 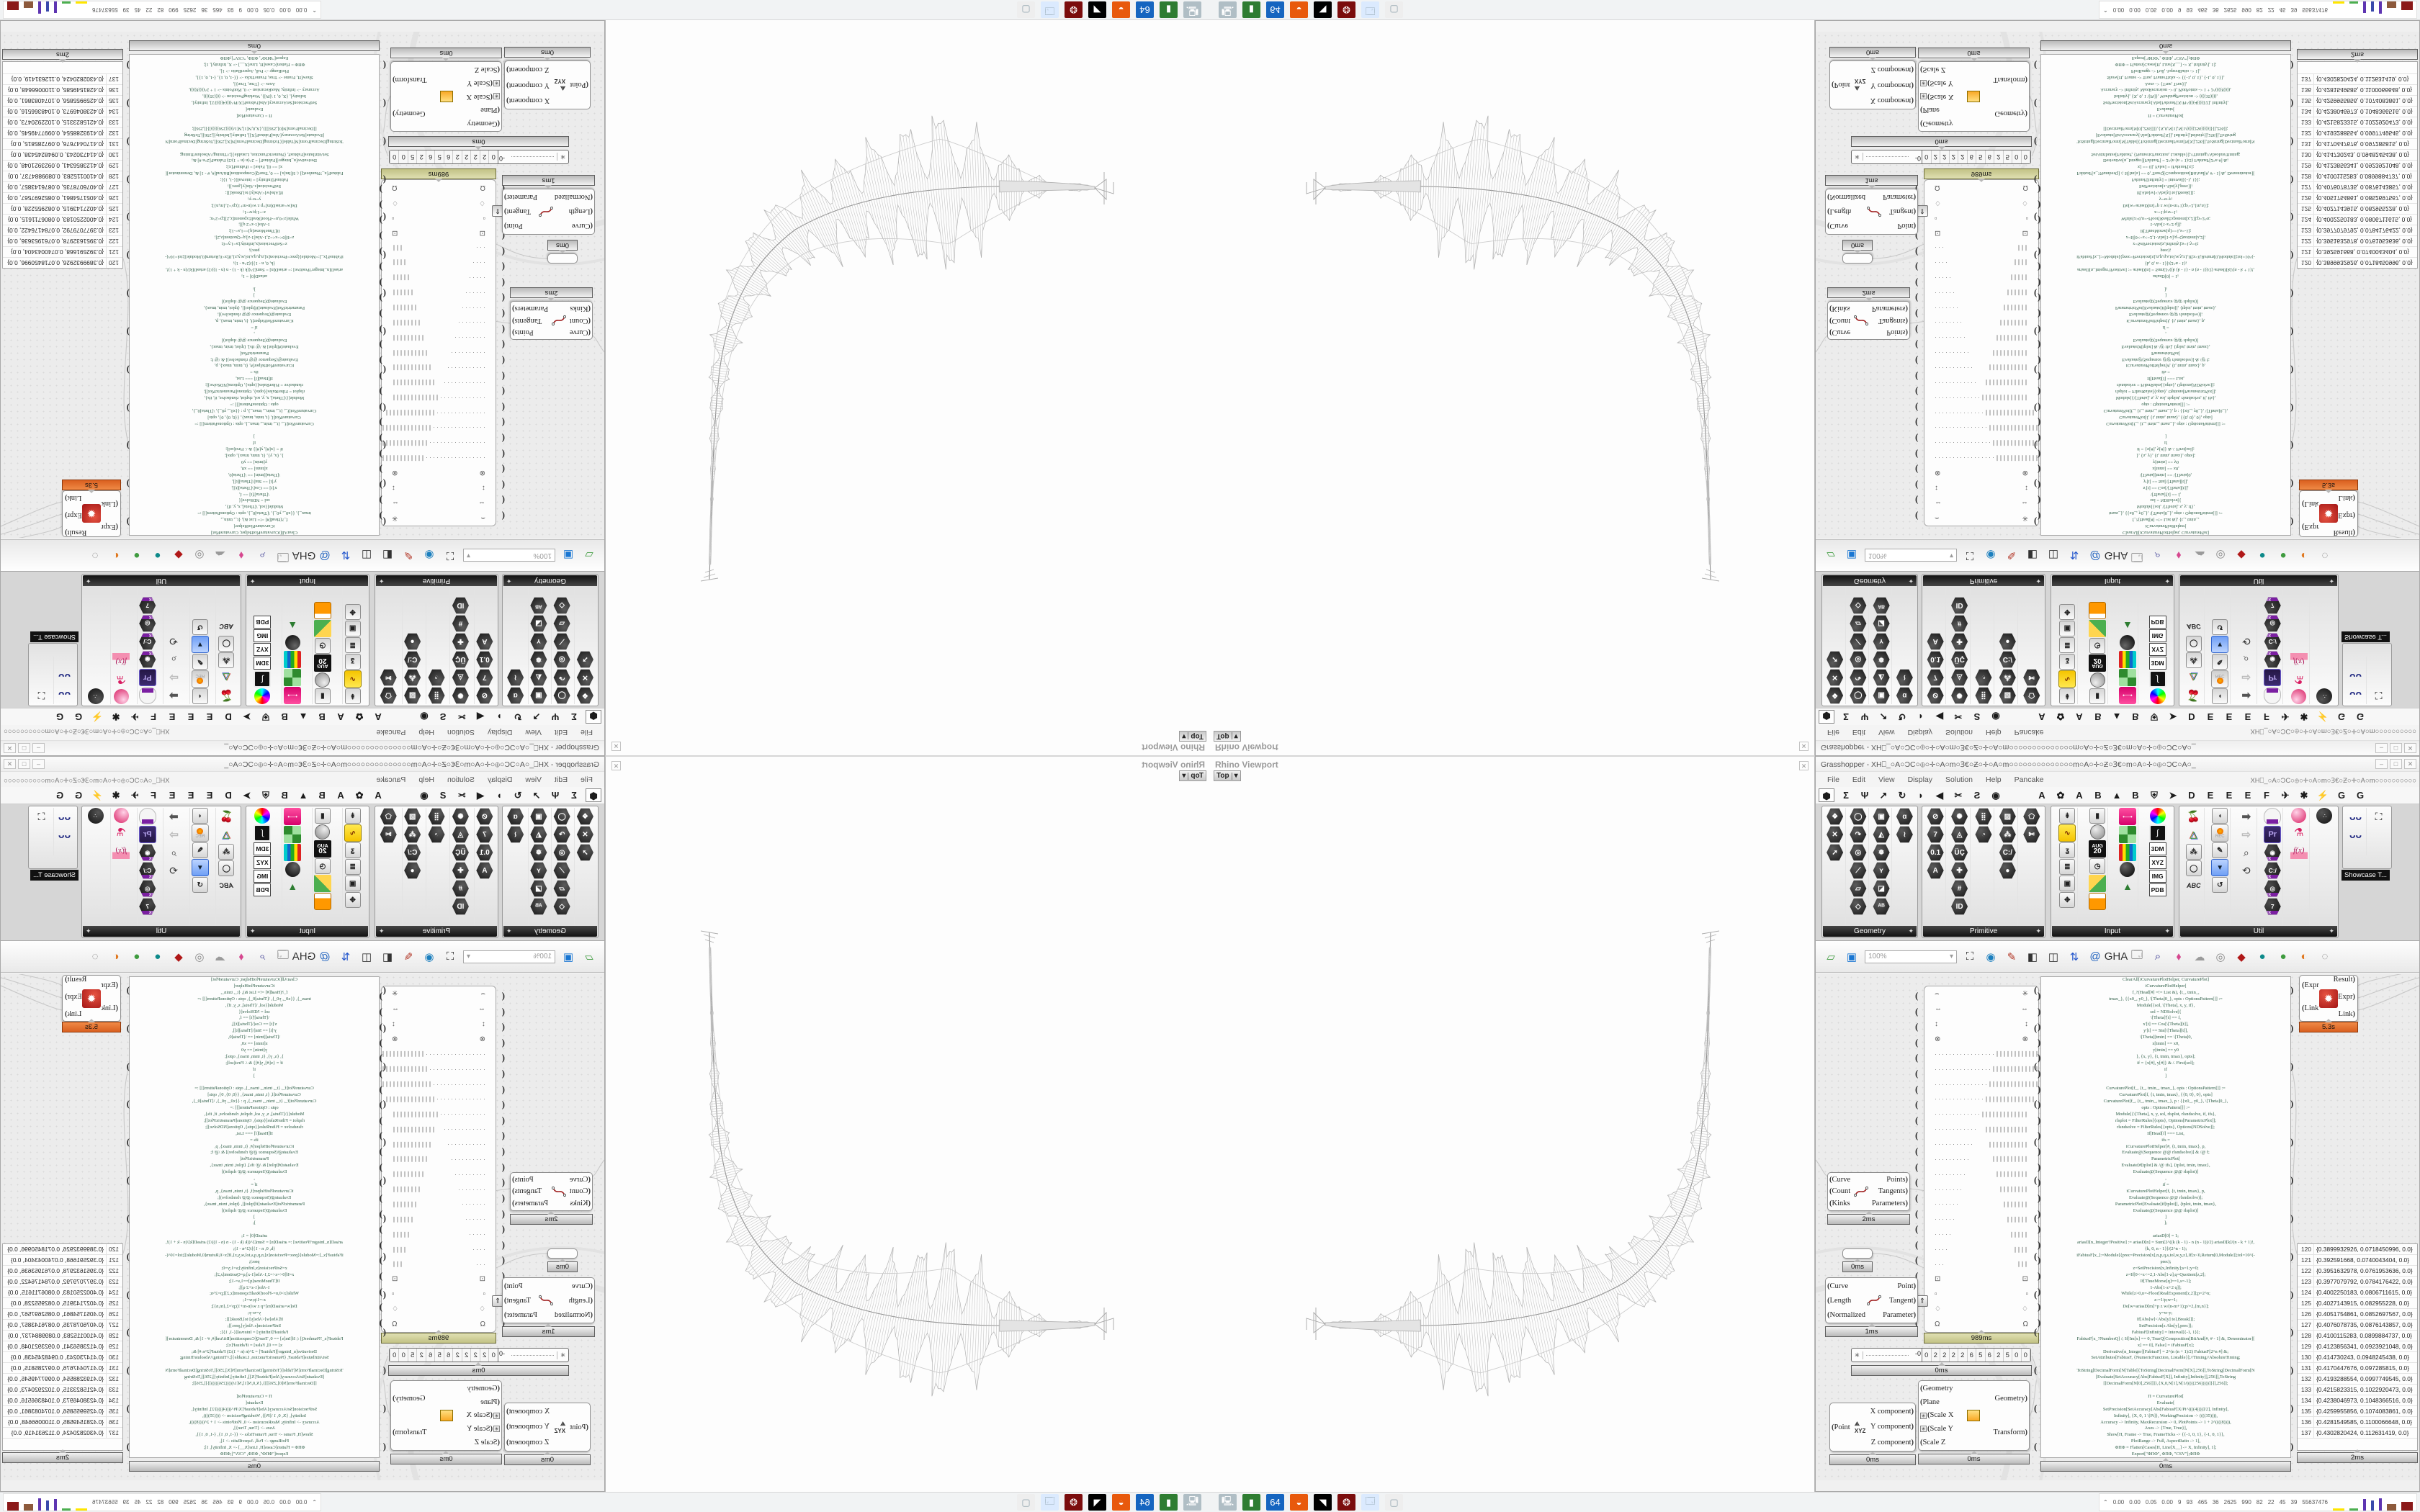 What do you see at coordinates (1995, 795) in the screenshot?
I see `category-tab: ◉` at bounding box center [1995, 795].